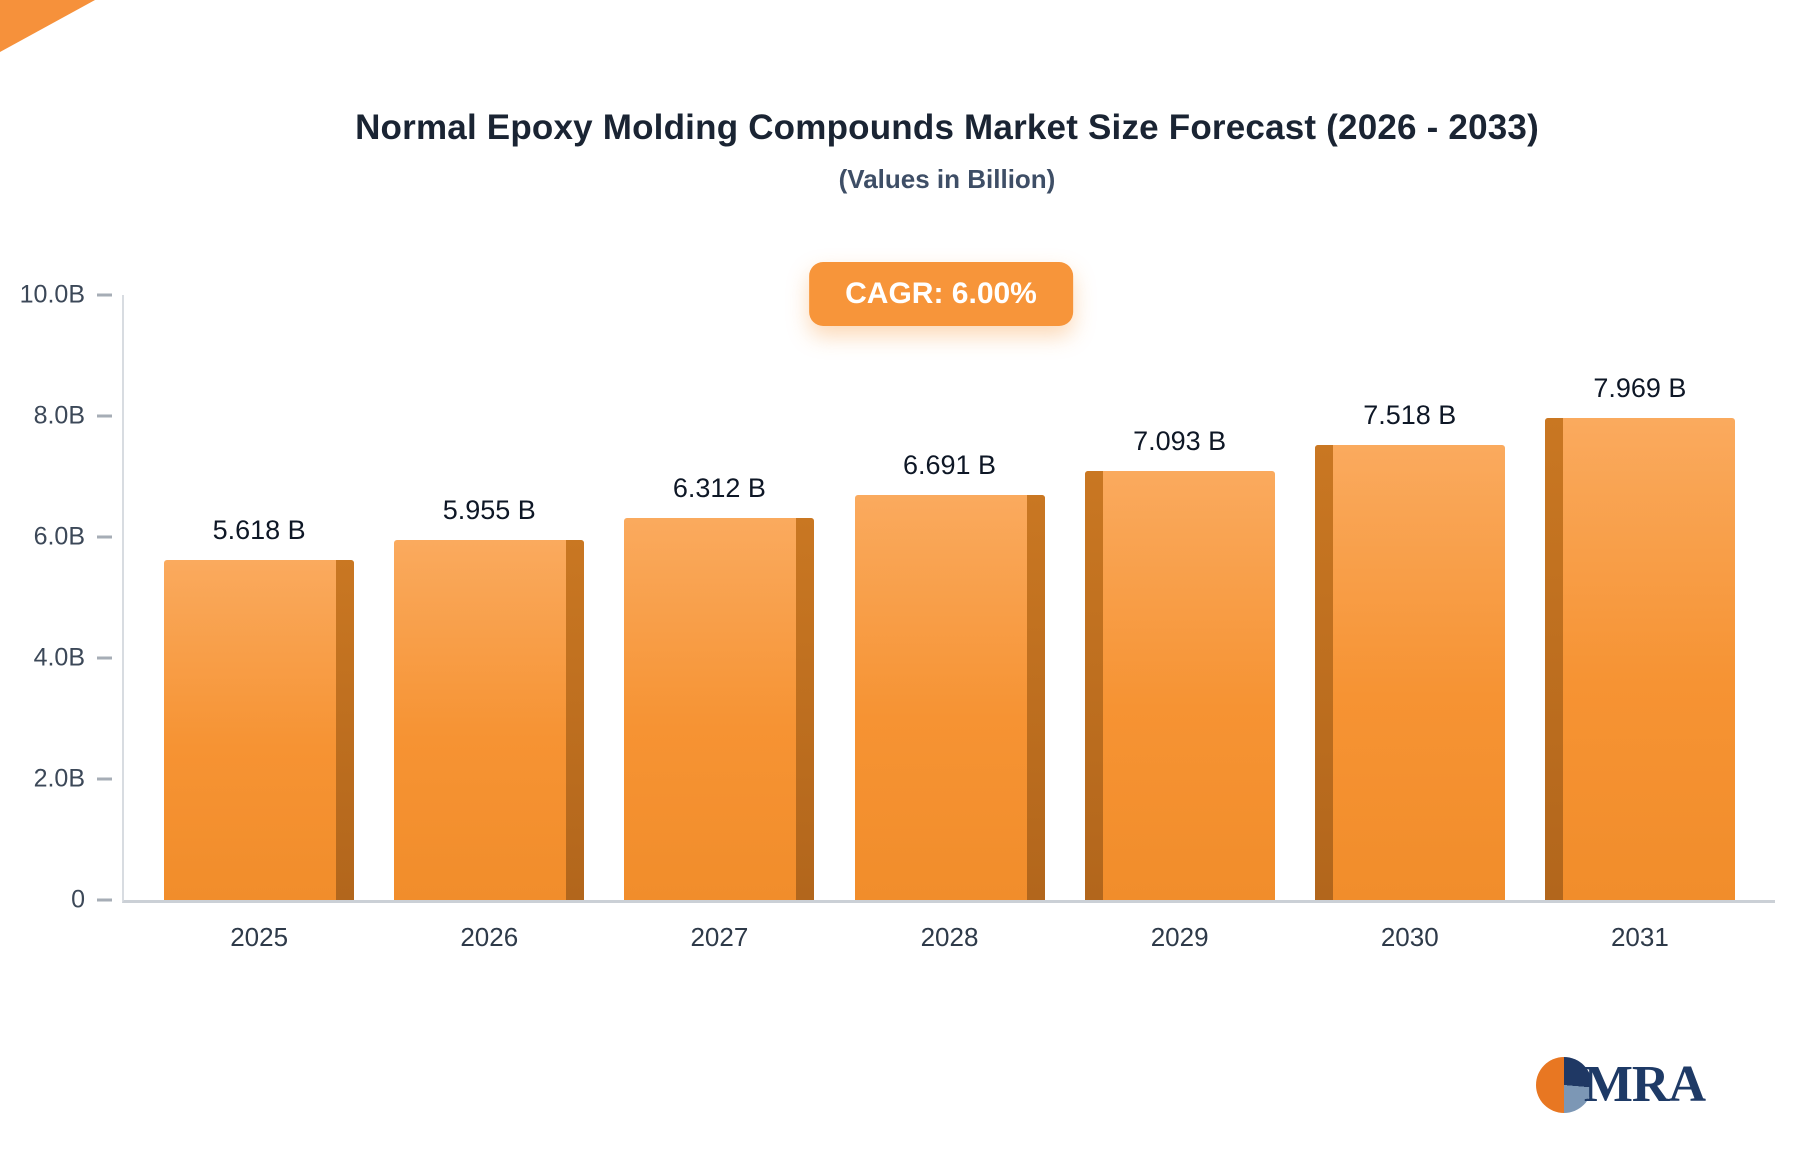  Describe the element at coordinates (1640, 387) in the screenshot. I see `bar-value-label: 7.969 B` at that location.